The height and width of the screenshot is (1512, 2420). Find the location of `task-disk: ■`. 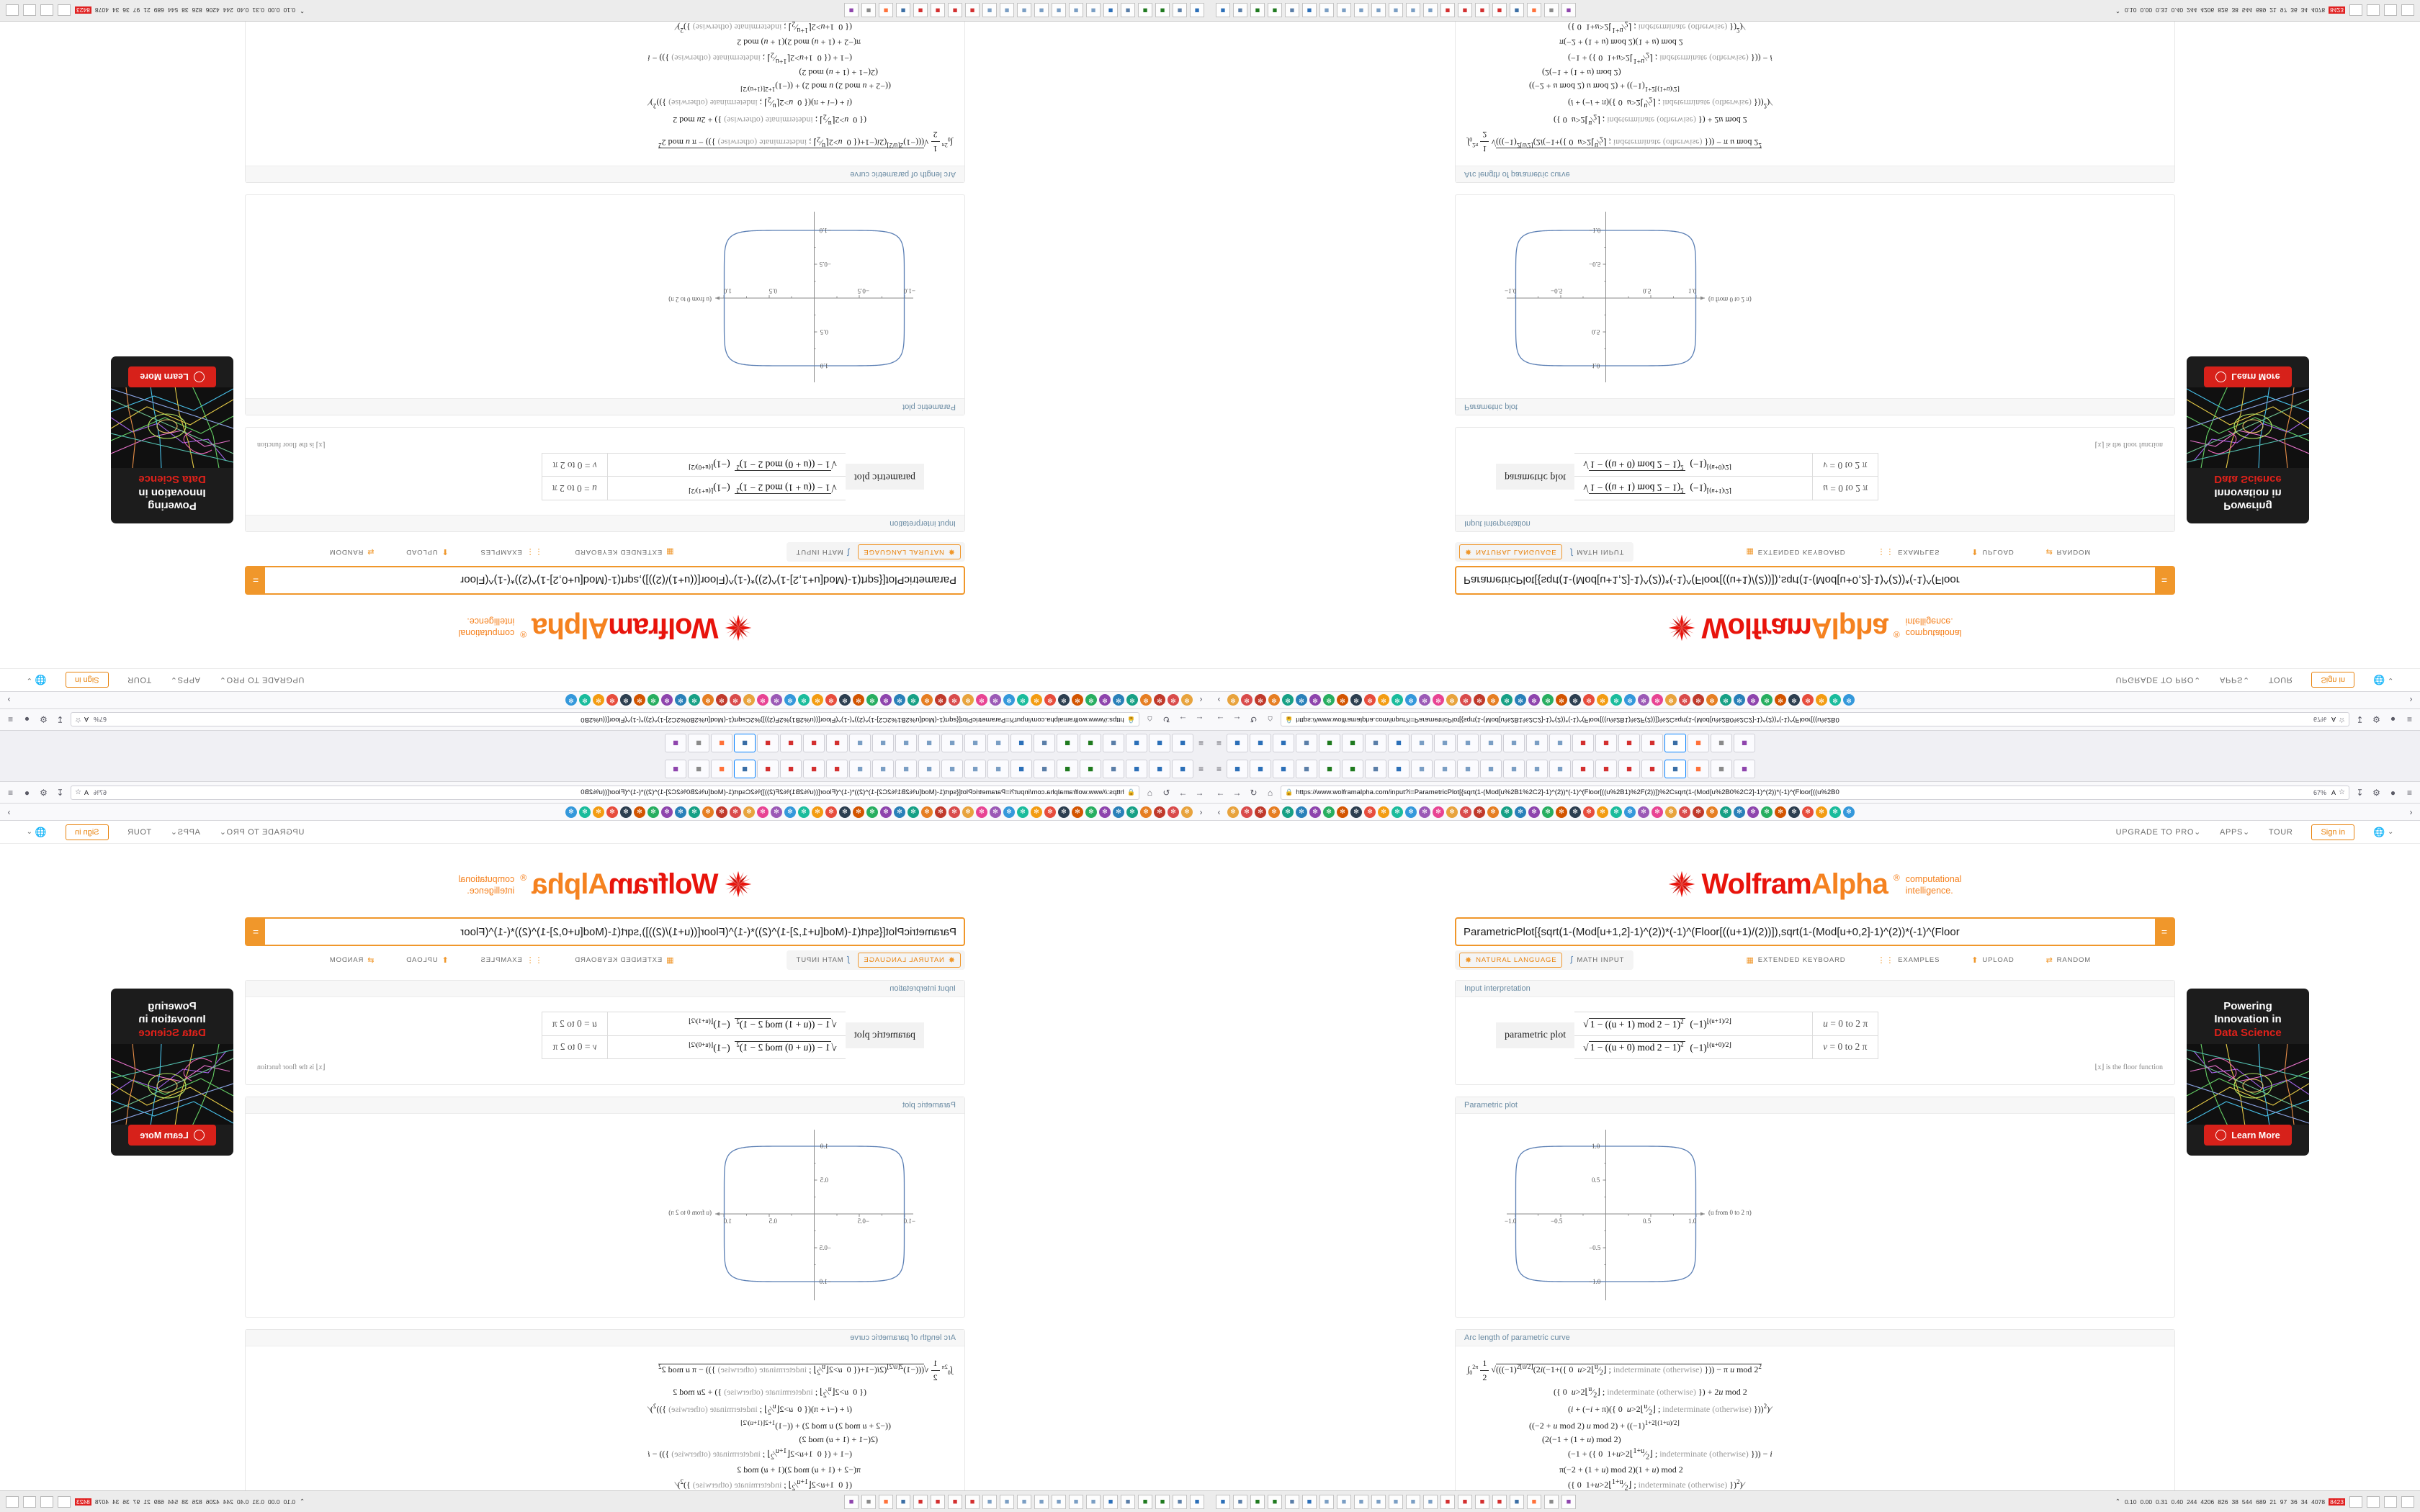

task-disk: ■ is located at coordinates (1197, 1501).